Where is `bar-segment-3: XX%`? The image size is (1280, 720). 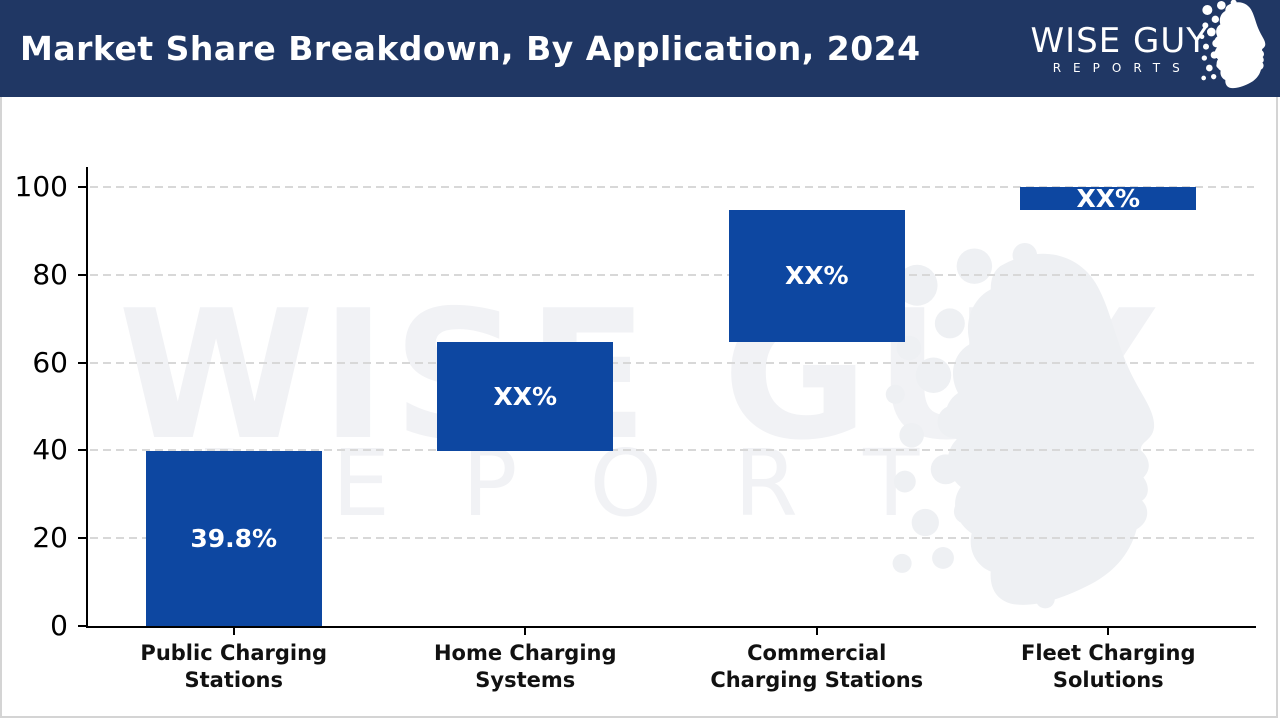
bar-segment-3: XX% is located at coordinates (816, 275).